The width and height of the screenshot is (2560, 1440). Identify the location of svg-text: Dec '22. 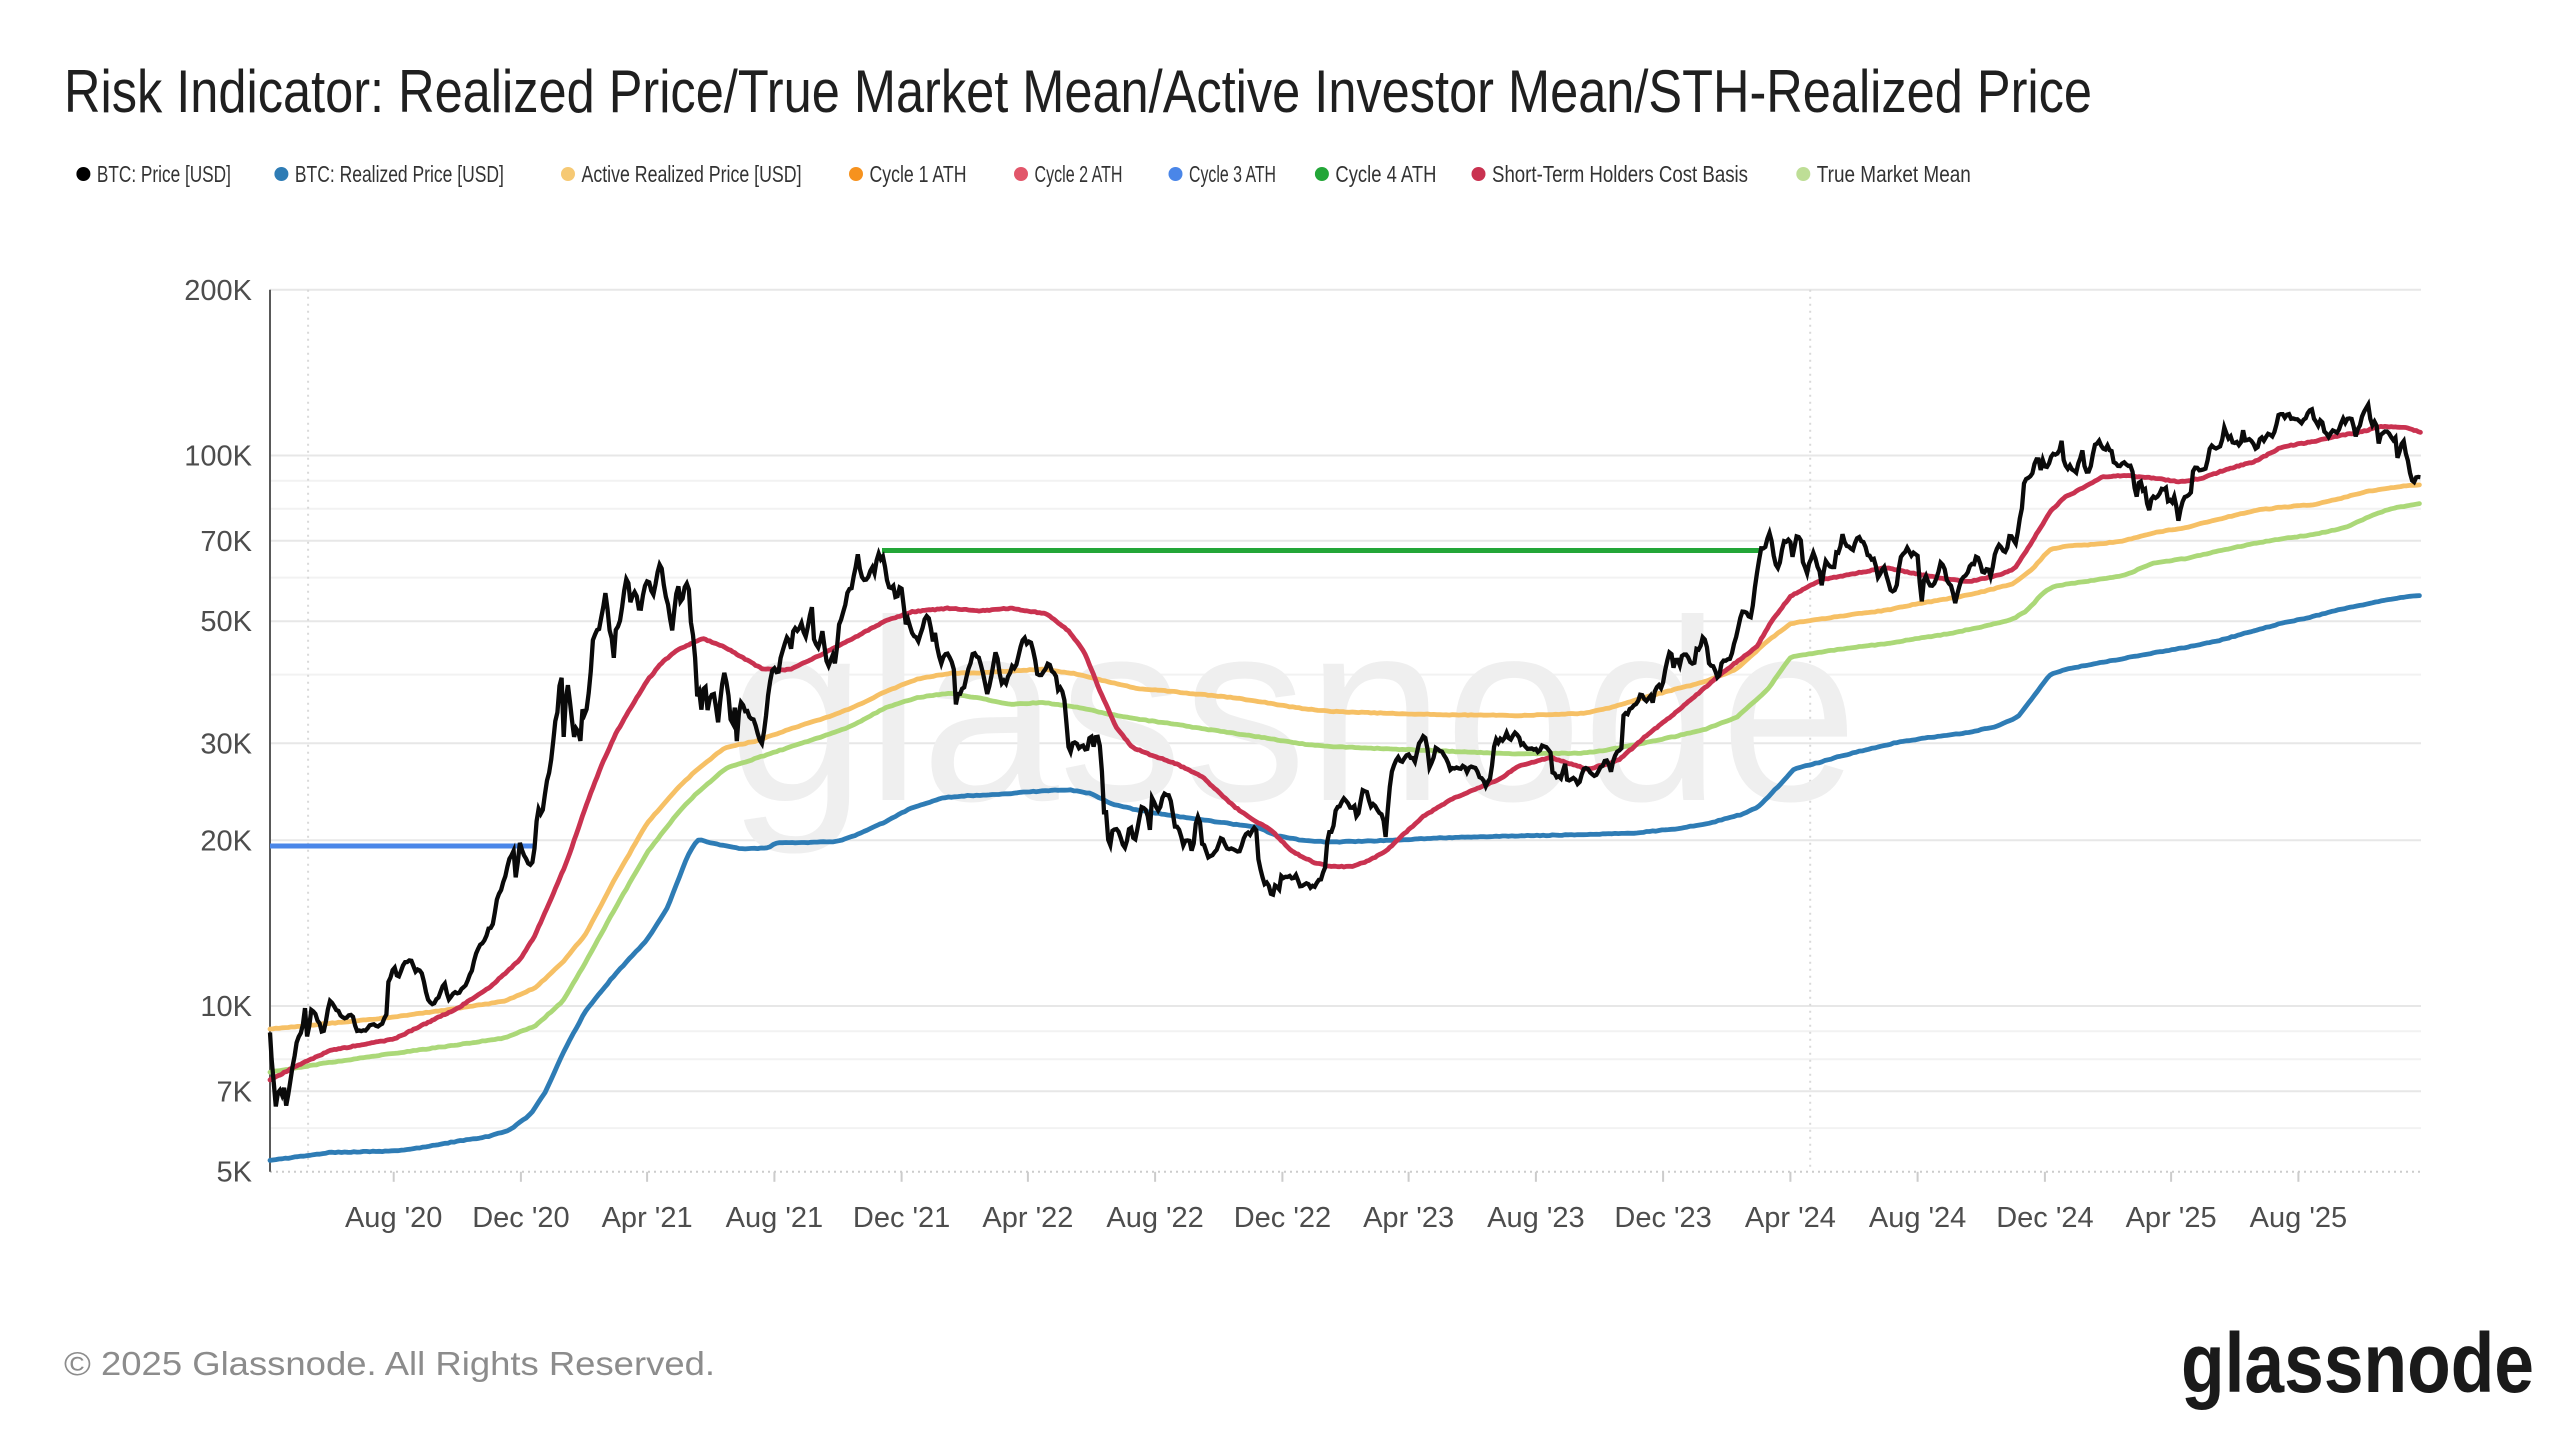
(1282, 1218).